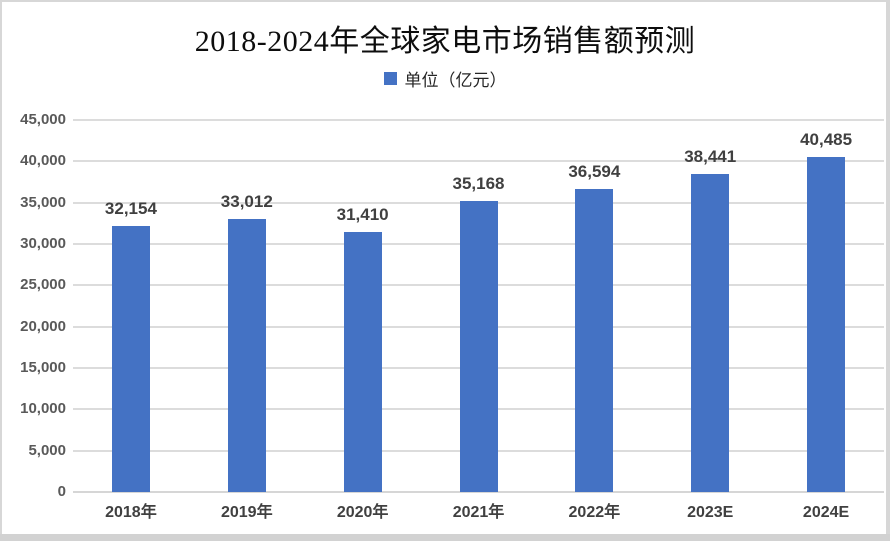 Image resolution: width=890 pixels, height=541 pixels. What do you see at coordinates (362, 362) in the screenshot?
I see `bar-2020年` at bounding box center [362, 362].